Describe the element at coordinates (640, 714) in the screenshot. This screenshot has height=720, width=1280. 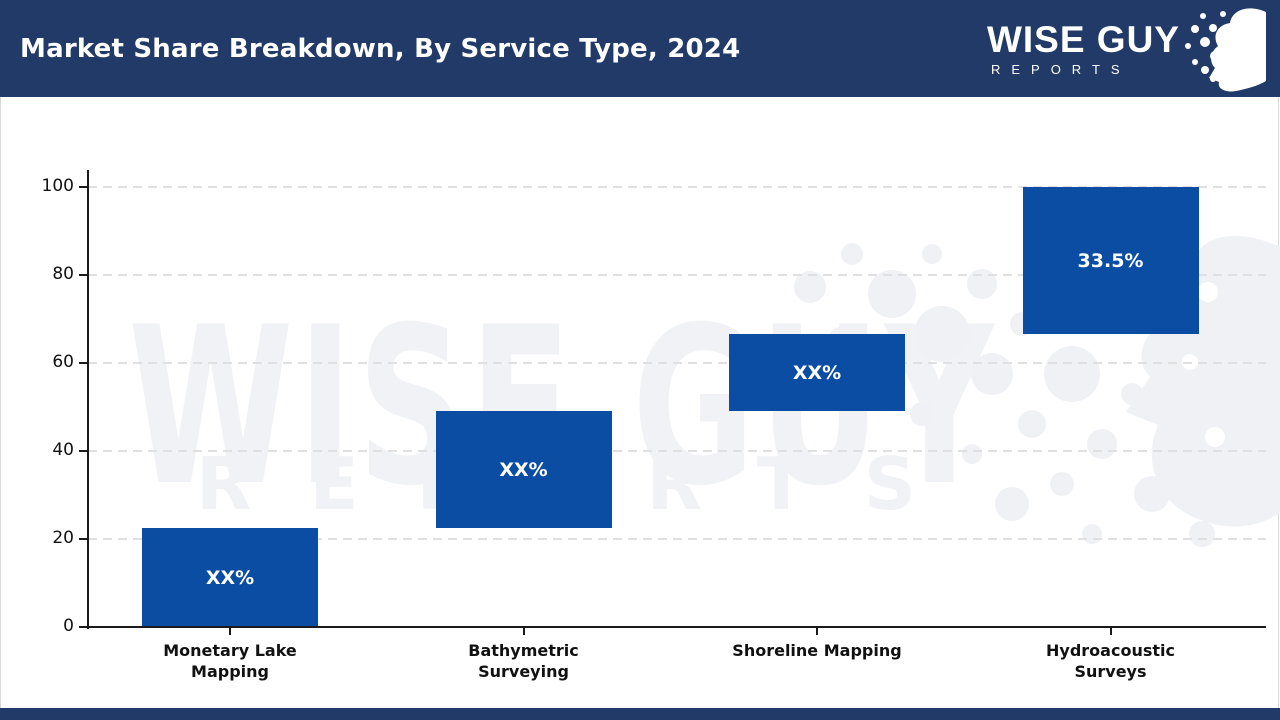
I see `footer-bar` at that location.